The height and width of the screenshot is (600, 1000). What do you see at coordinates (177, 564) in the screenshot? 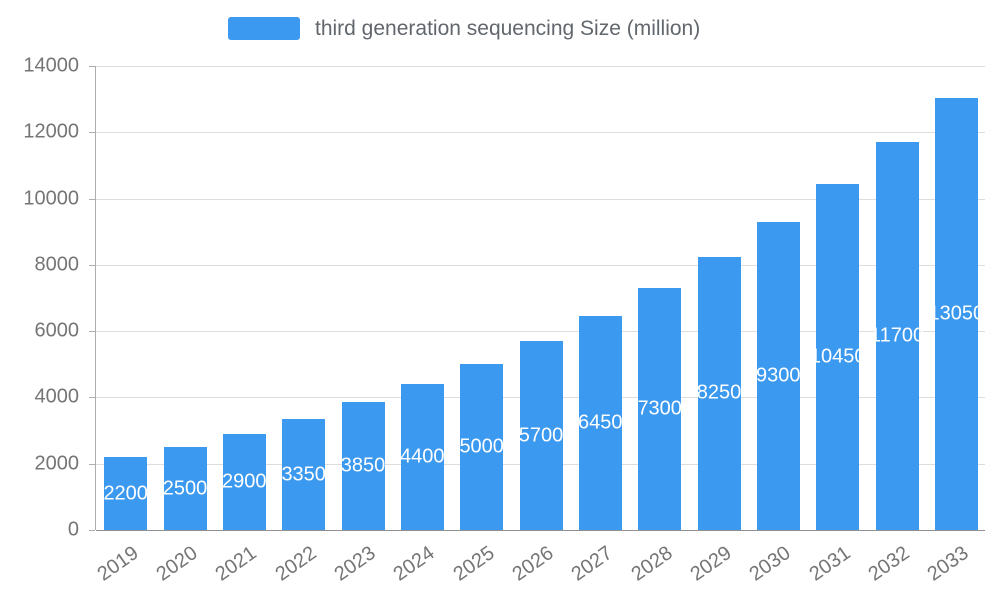
I see `x-tick-label-2020: 2020` at bounding box center [177, 564].